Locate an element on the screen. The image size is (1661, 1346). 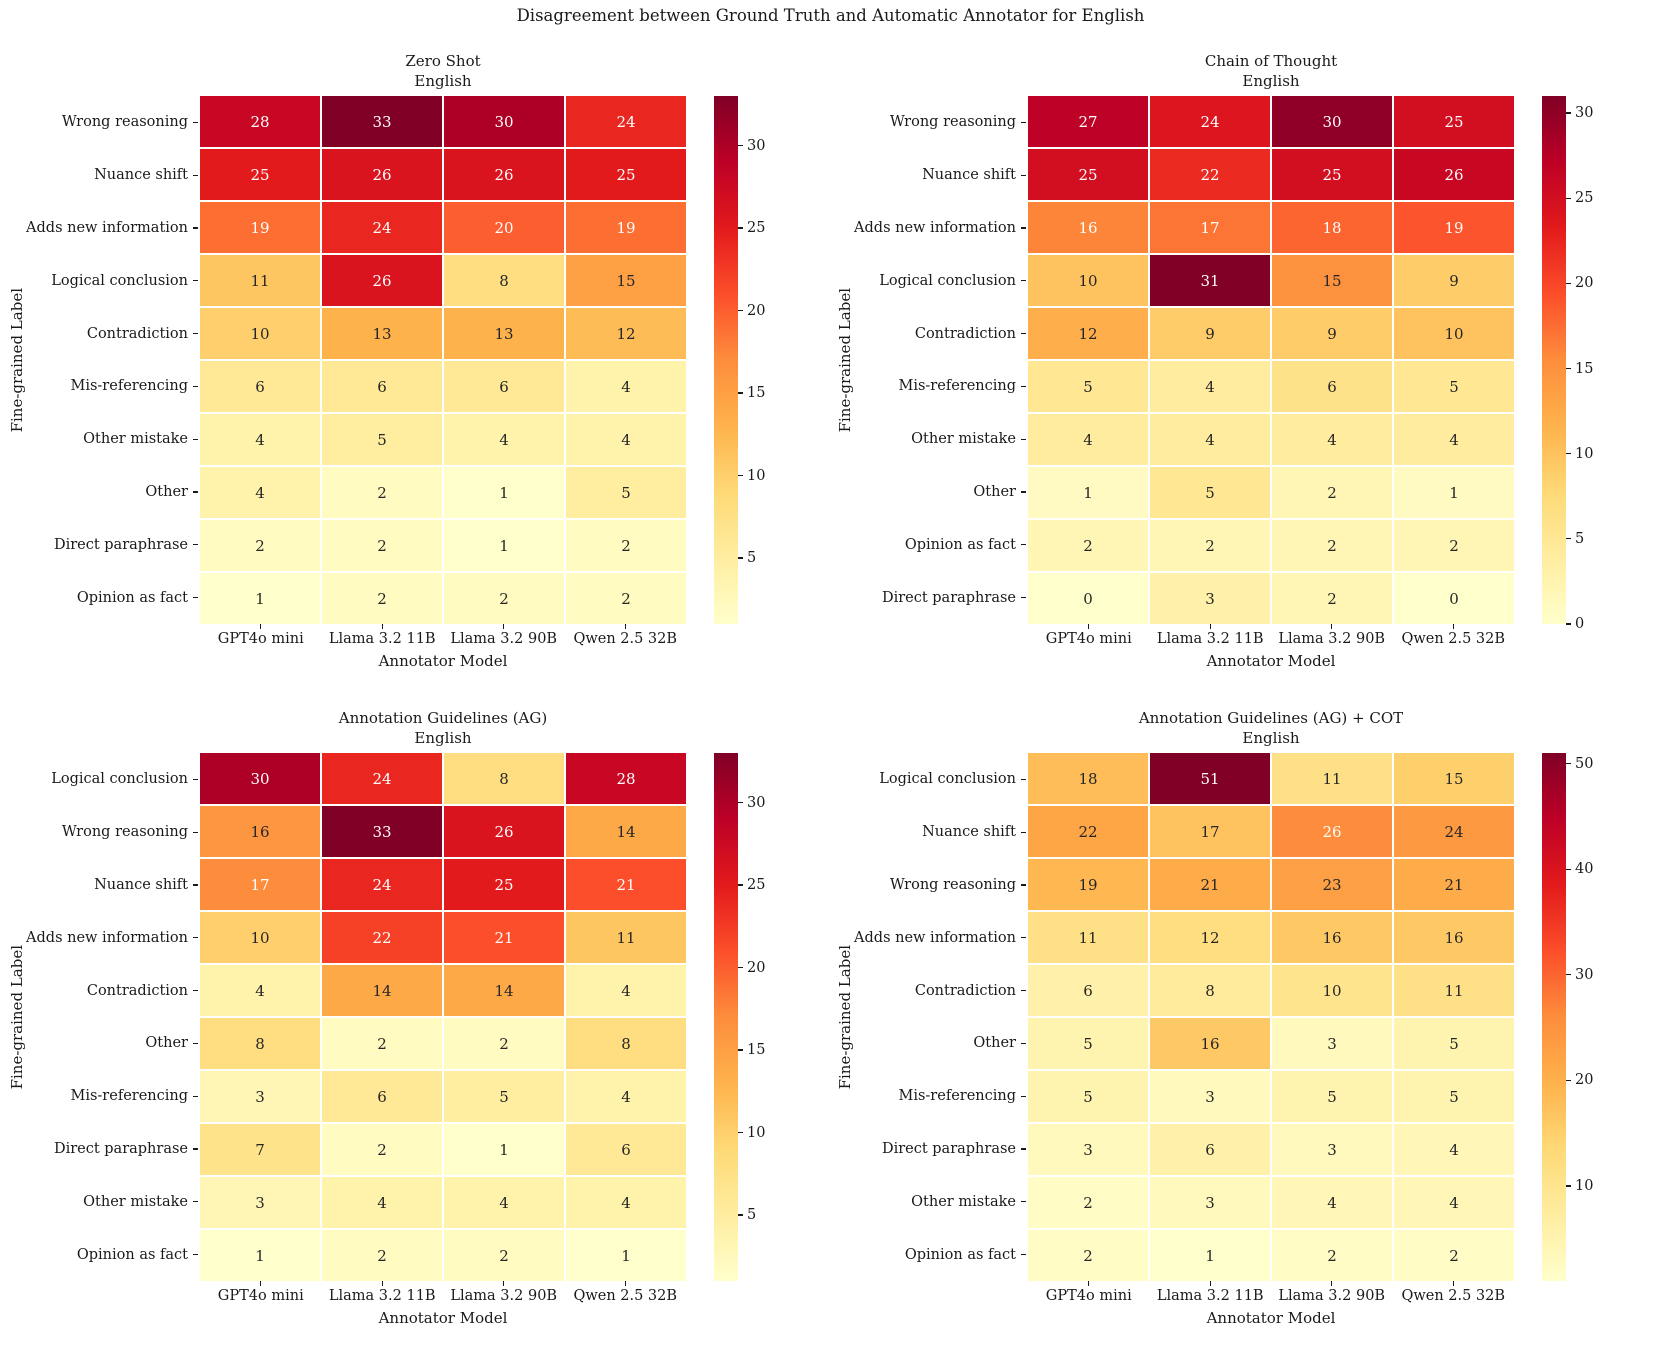
row-label: Opinion as fact is located at coordinates (115, 1254).